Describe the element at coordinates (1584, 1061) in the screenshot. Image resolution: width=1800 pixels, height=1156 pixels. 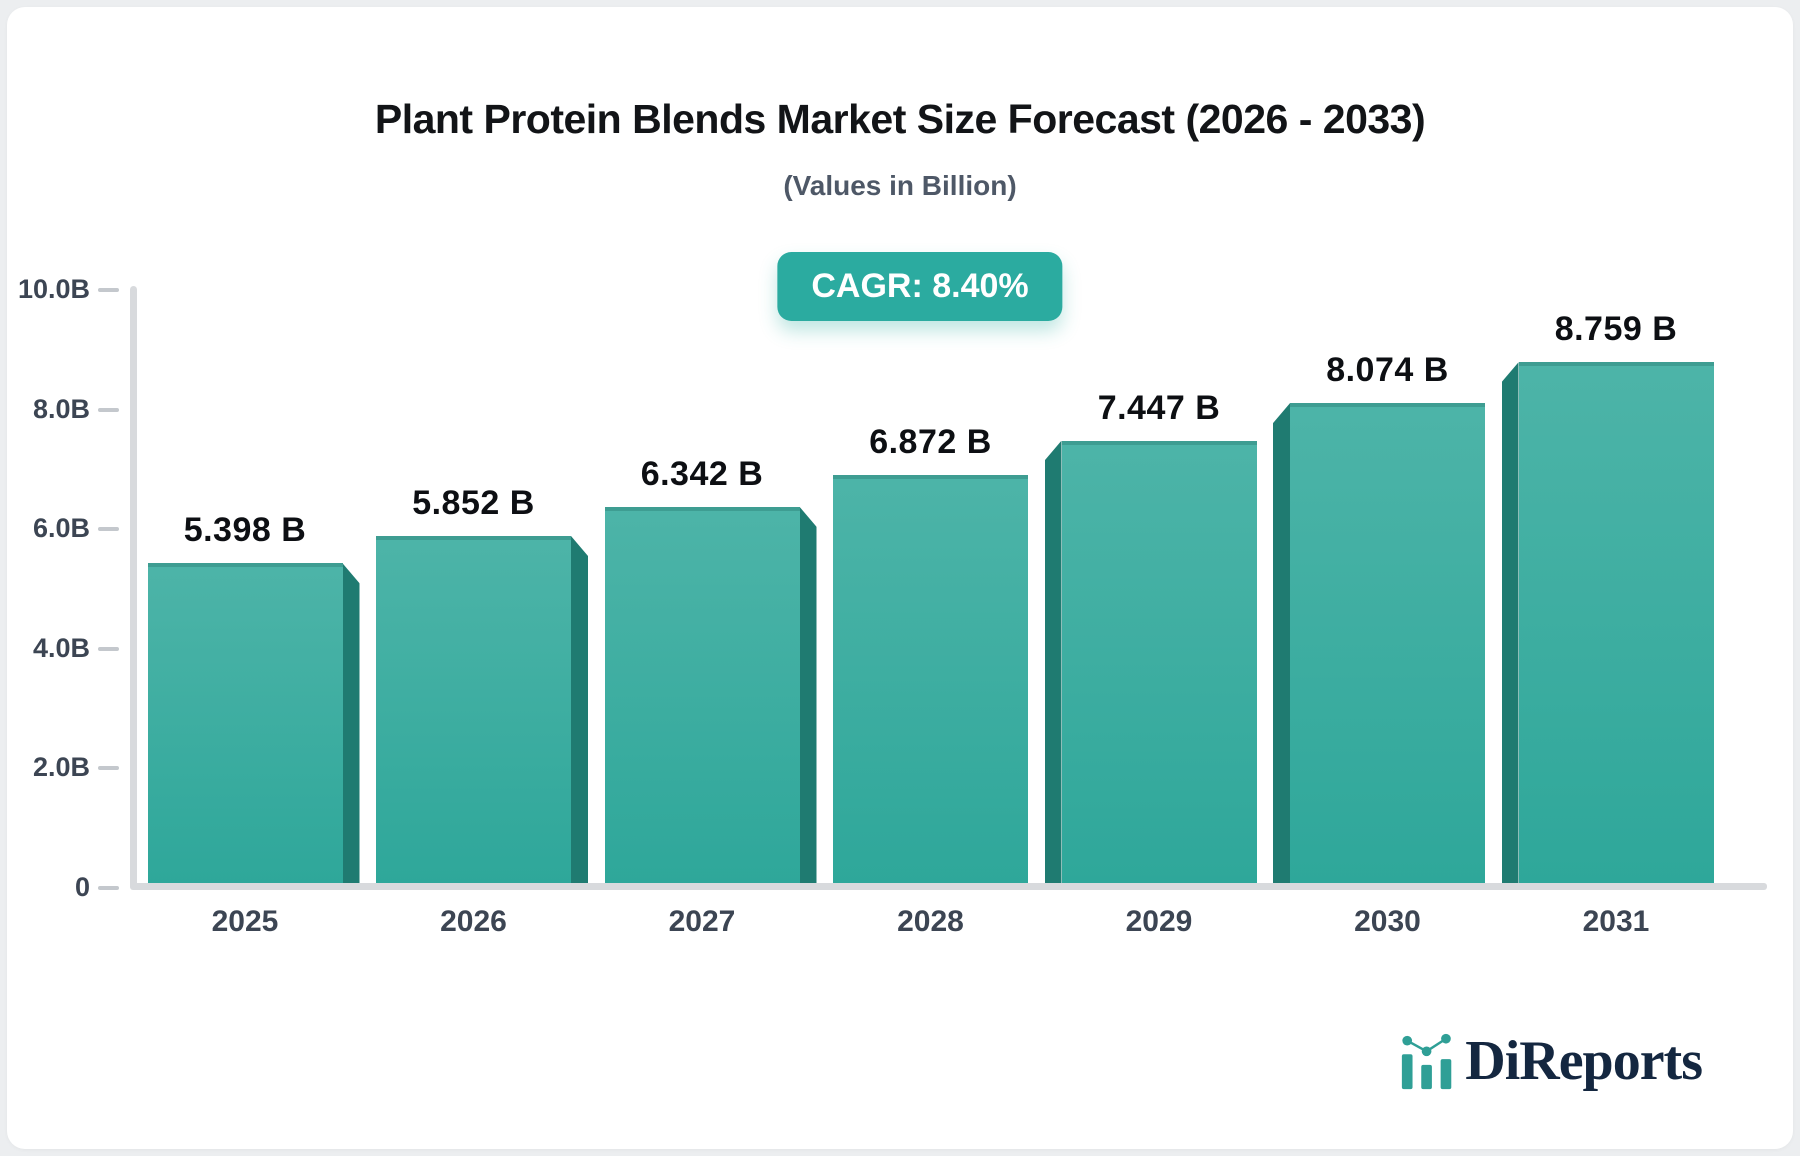
I see `logo-text: DiReports` at that location.